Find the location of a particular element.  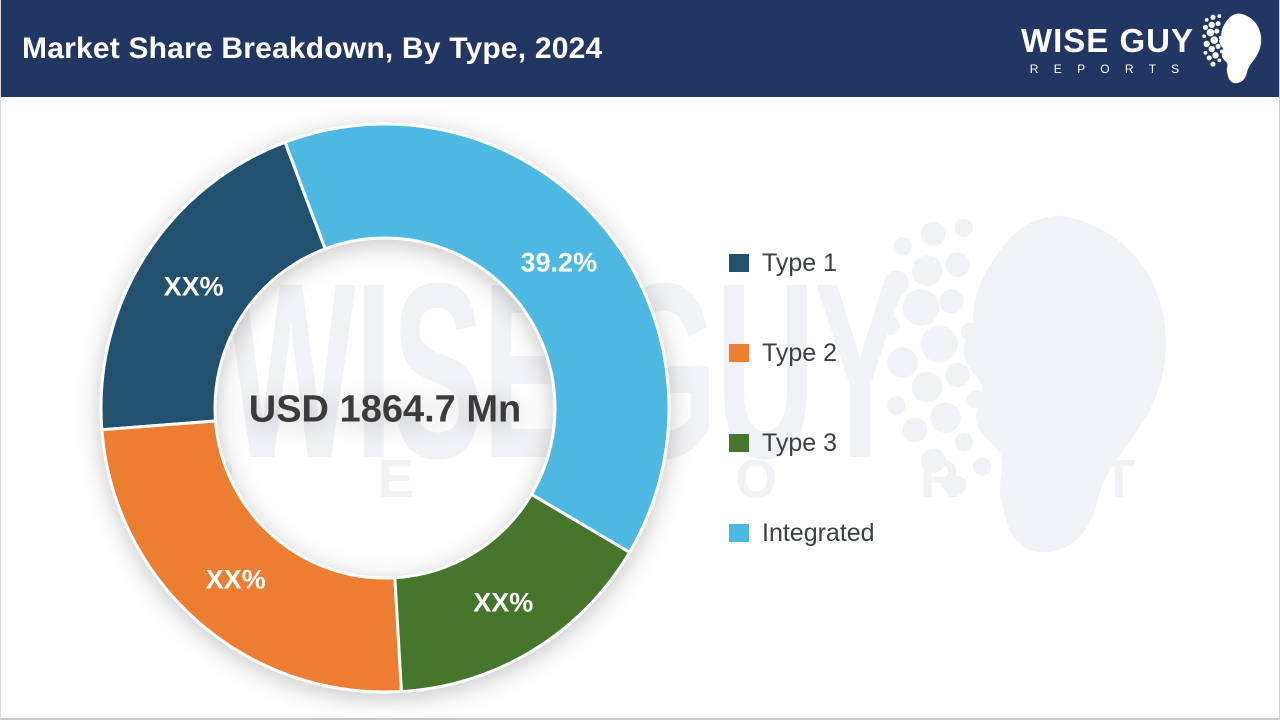

legend-item-integrated: Integrated is located at coordinates (802, 533).